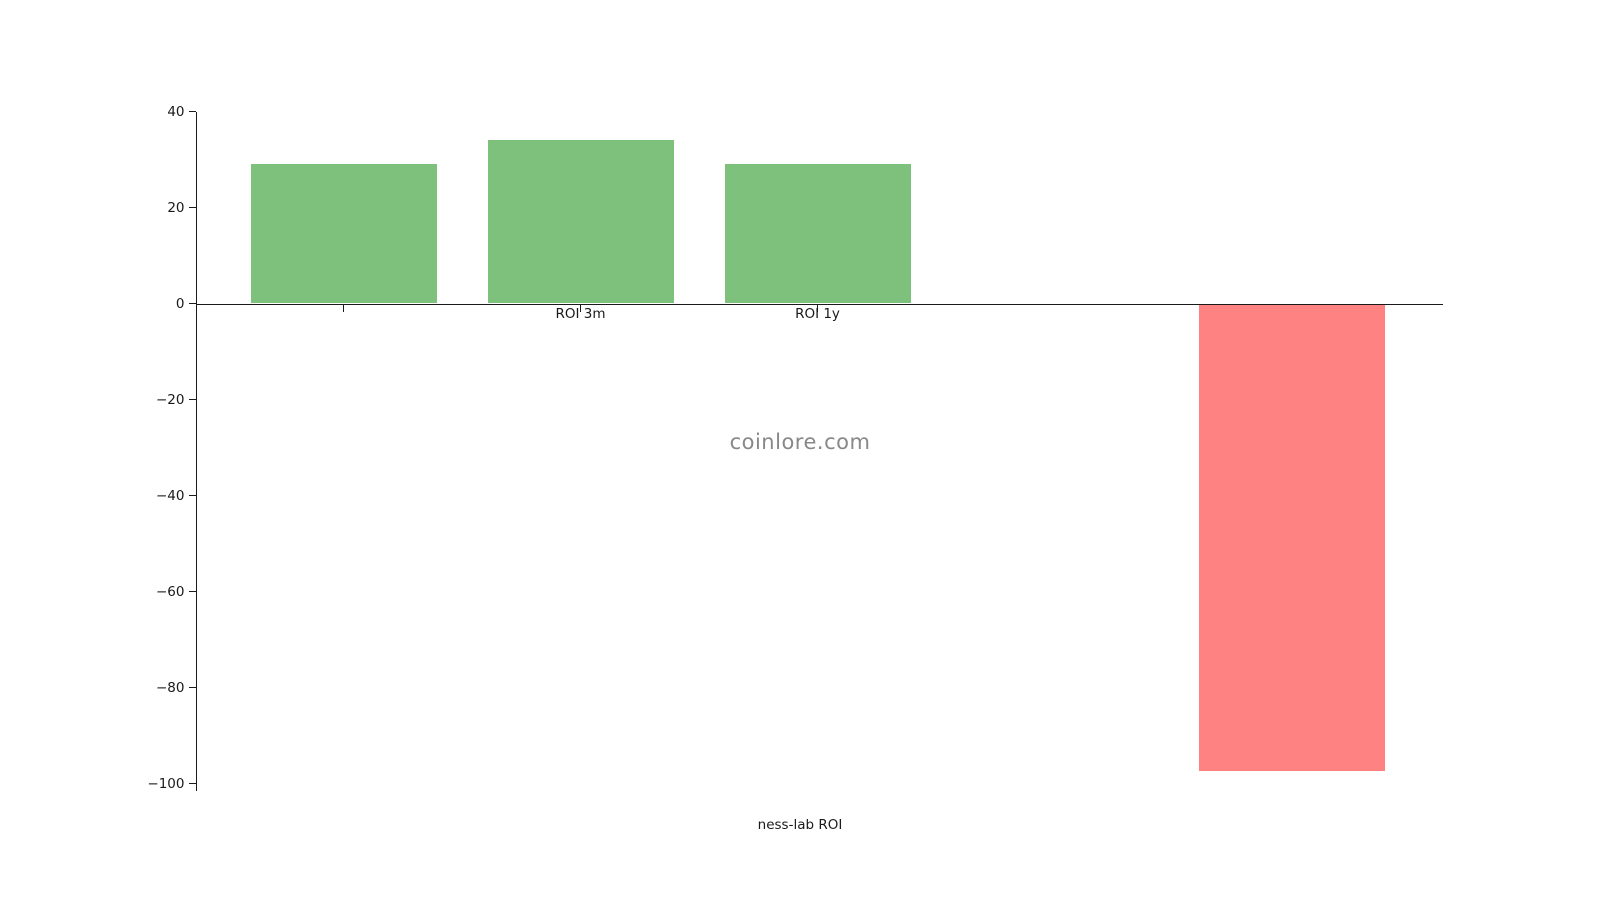  What do you see at coordinates (170, 591) in the screenshot?
I see `y-tick-label: −60` at bounding box center [170, 591].